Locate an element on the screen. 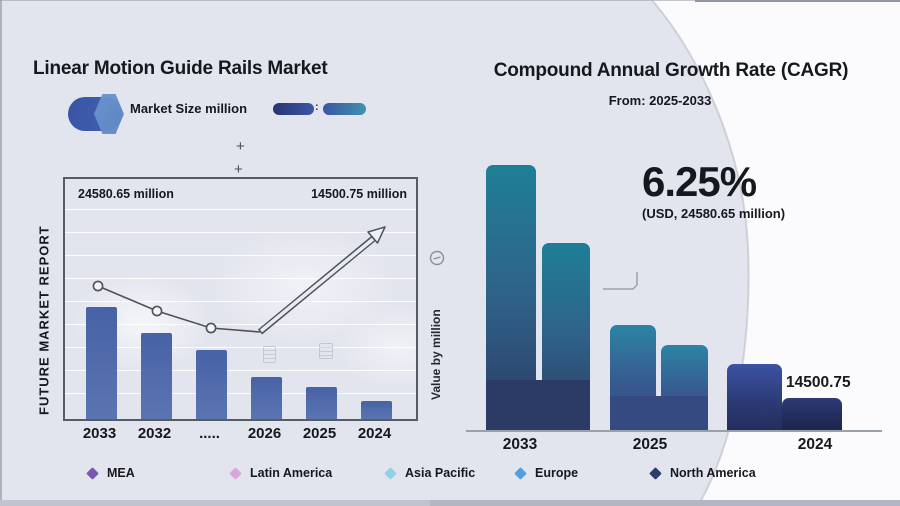 This screenshot has height=506, width=900. x-axis-label: 2026 is located at coordinates (264, 433).